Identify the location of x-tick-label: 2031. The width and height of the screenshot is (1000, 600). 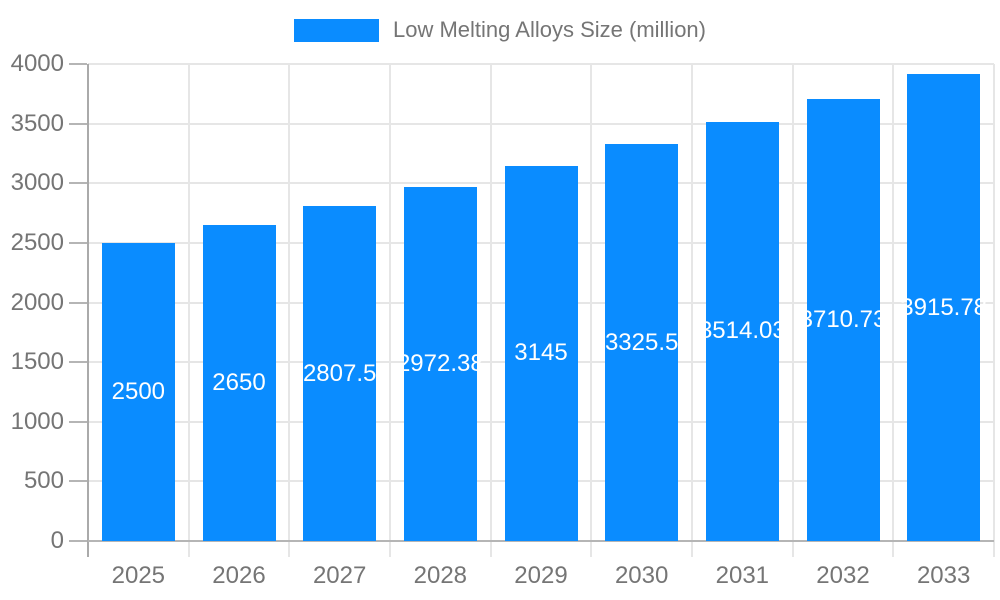
(742, 575).